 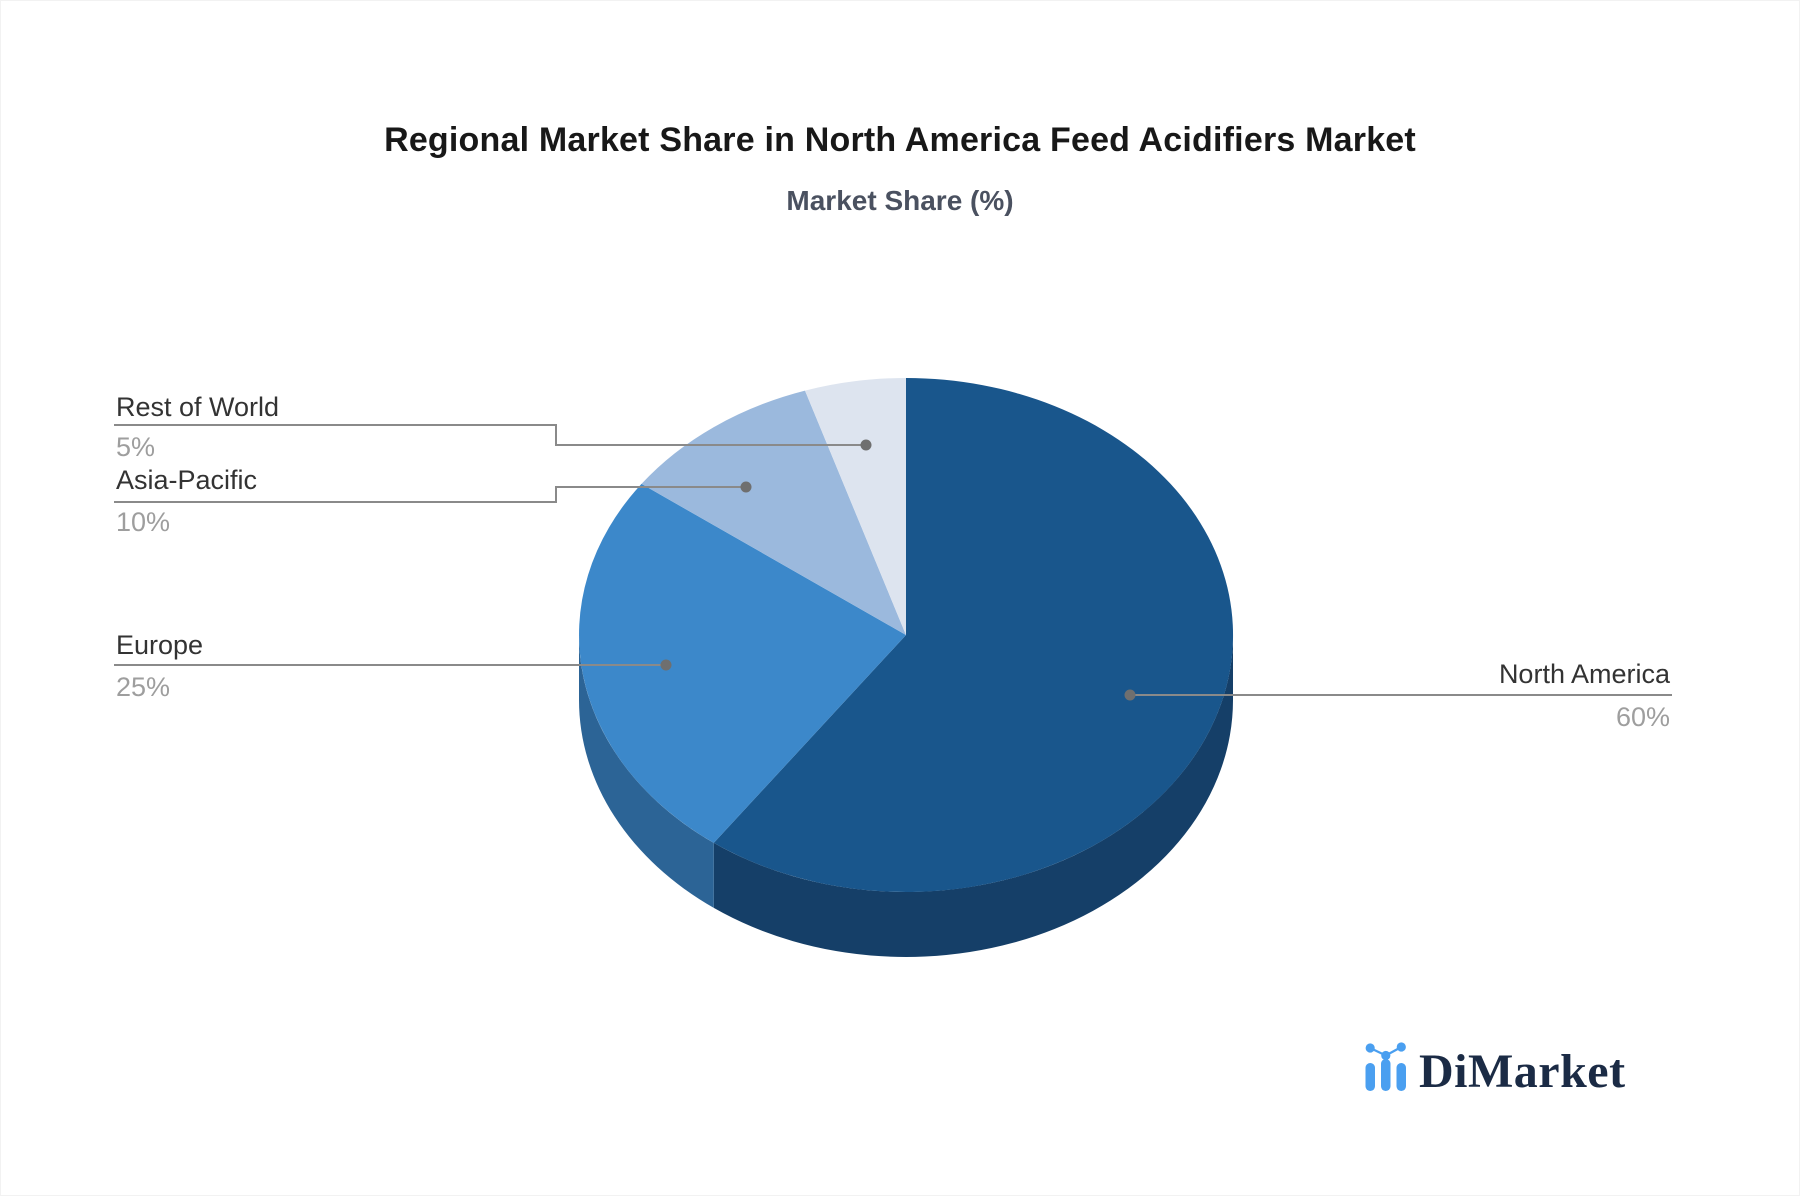 What do you see at coordinates (866, 445) in the screenshot?
I see `leader-dot-rest-of-world` at bounding box center [866, 445].